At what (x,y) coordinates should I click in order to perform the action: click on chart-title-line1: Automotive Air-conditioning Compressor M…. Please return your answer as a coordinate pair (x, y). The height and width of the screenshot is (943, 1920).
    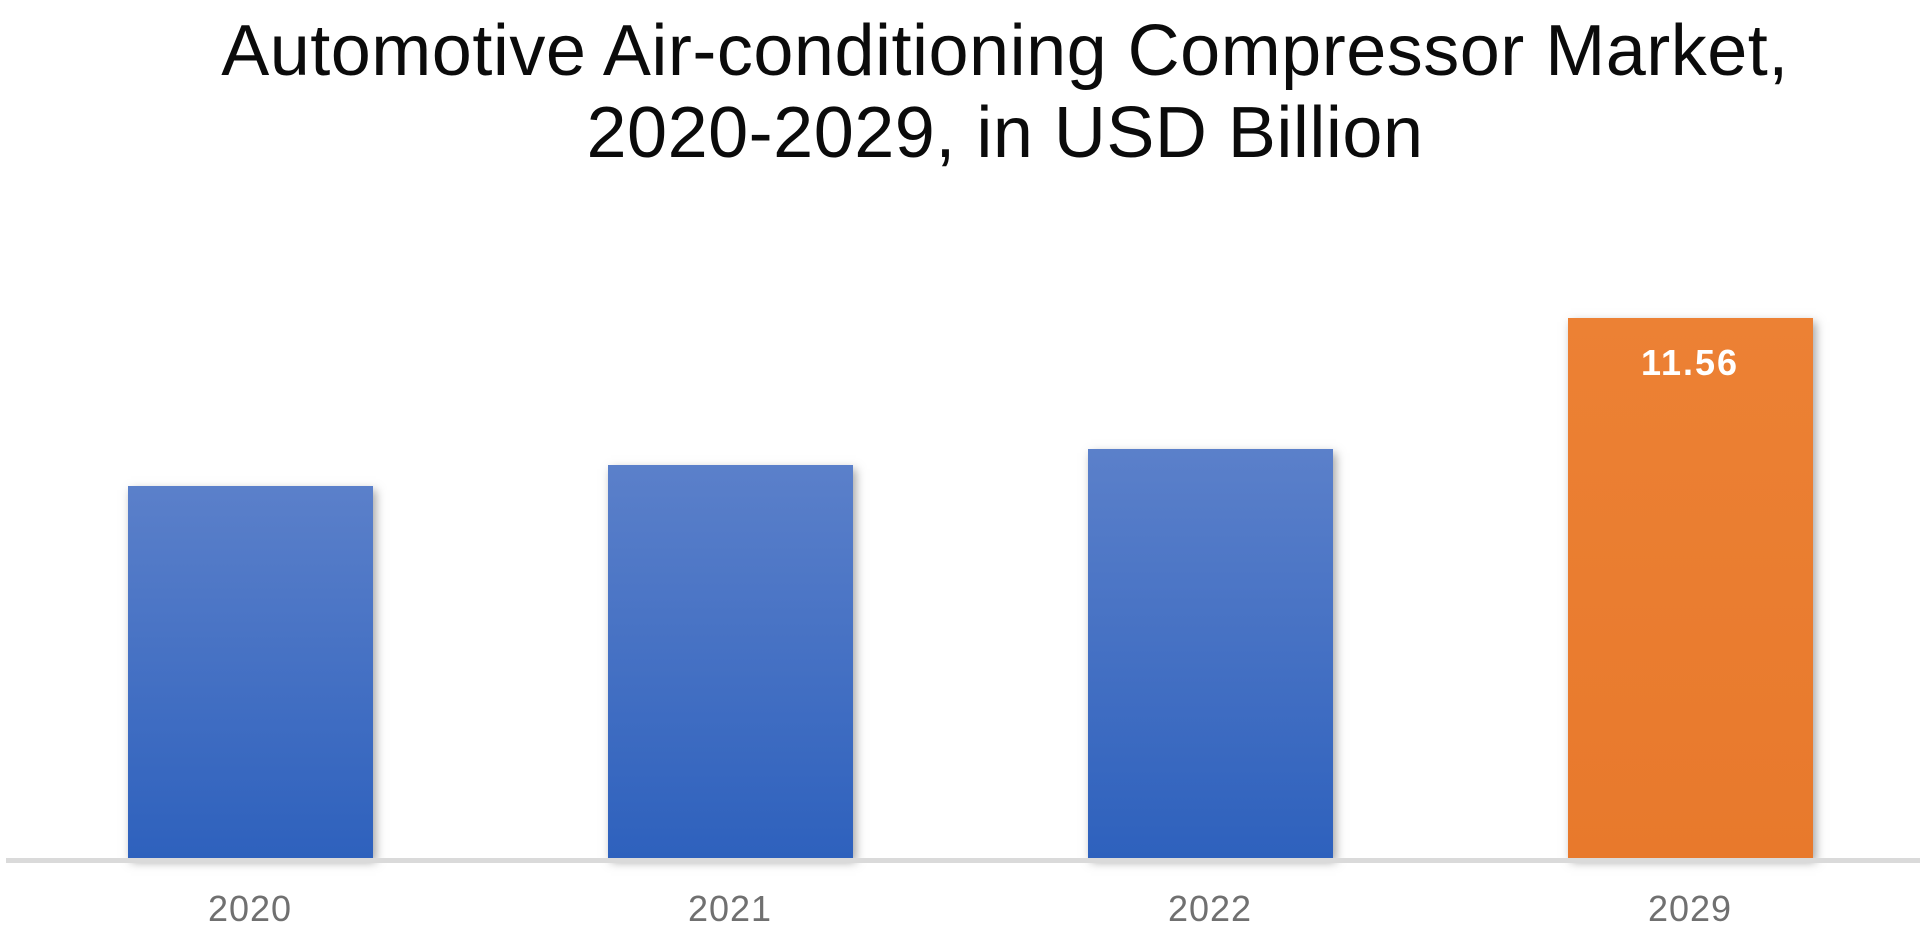
    Looking at the image, I should click on (1005, 51).